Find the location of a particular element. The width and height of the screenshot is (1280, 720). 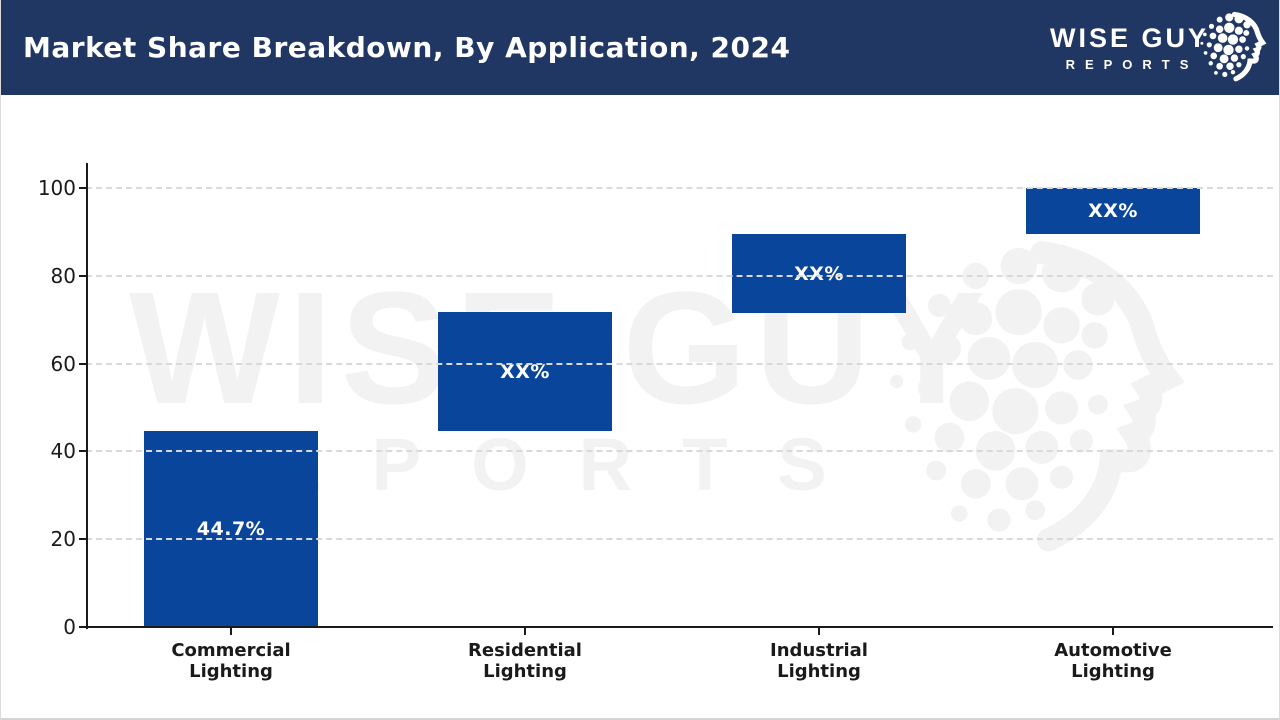

bar-value-label-industrial-lighting: XX% is located at coordinates (819, 273).